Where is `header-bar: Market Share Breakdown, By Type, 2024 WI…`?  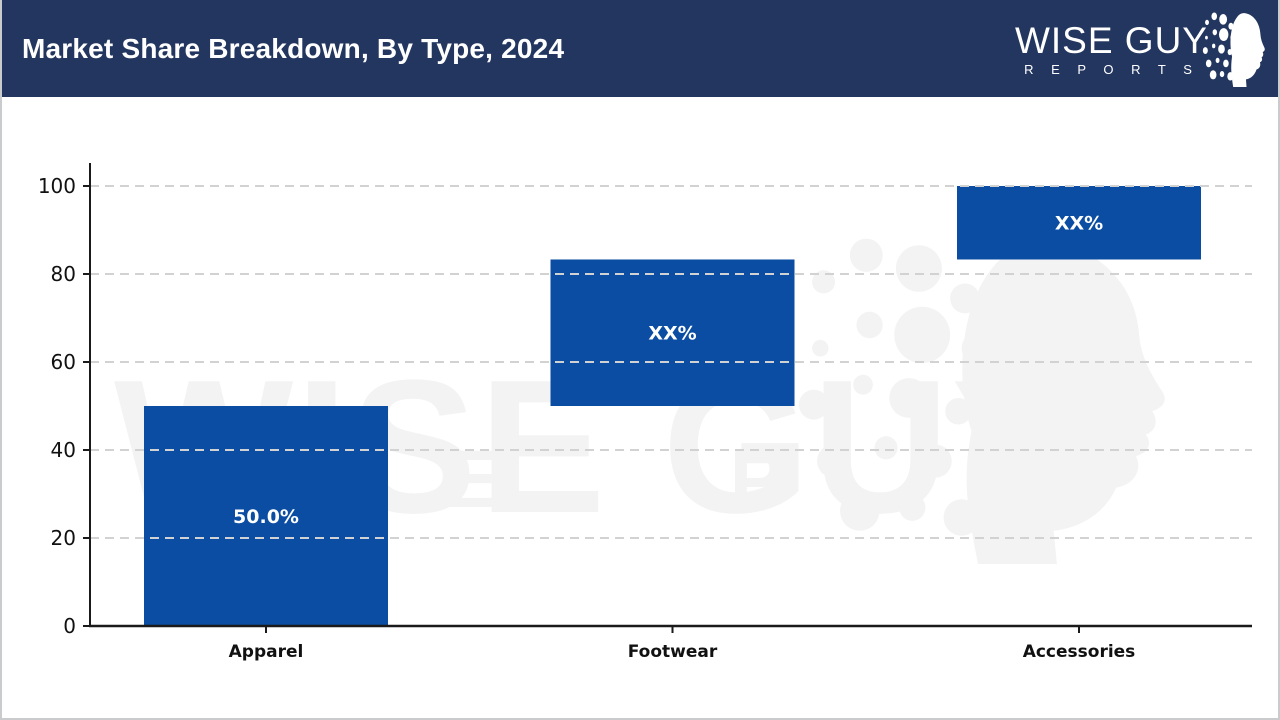 header-bar: Market Share Breakdown, By Type, 2024 WI… is located at coordinates (640, 48).